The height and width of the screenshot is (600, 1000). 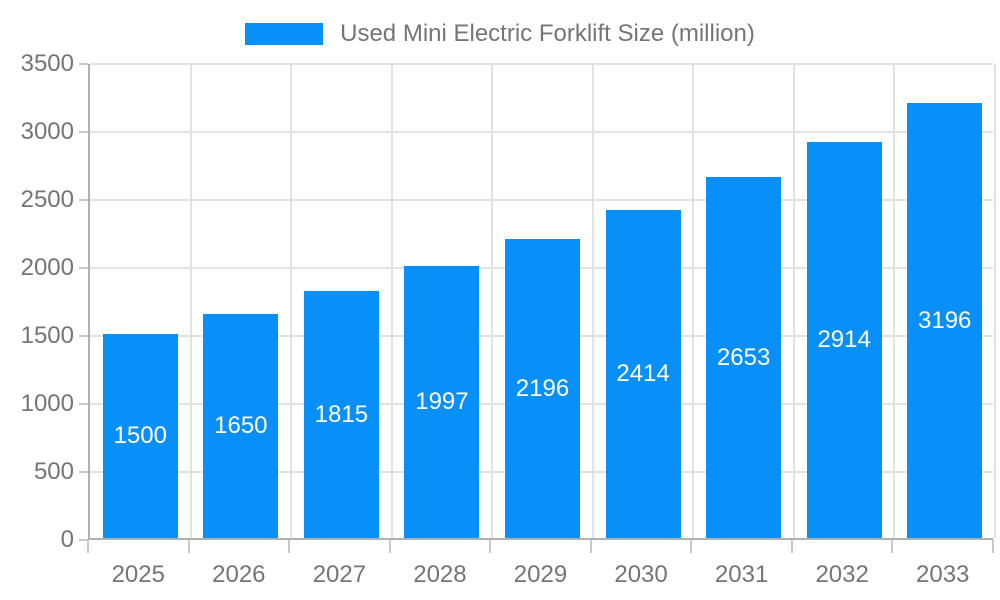 I want to click on bar-value-label: 1815, so click(x=341, y=414).